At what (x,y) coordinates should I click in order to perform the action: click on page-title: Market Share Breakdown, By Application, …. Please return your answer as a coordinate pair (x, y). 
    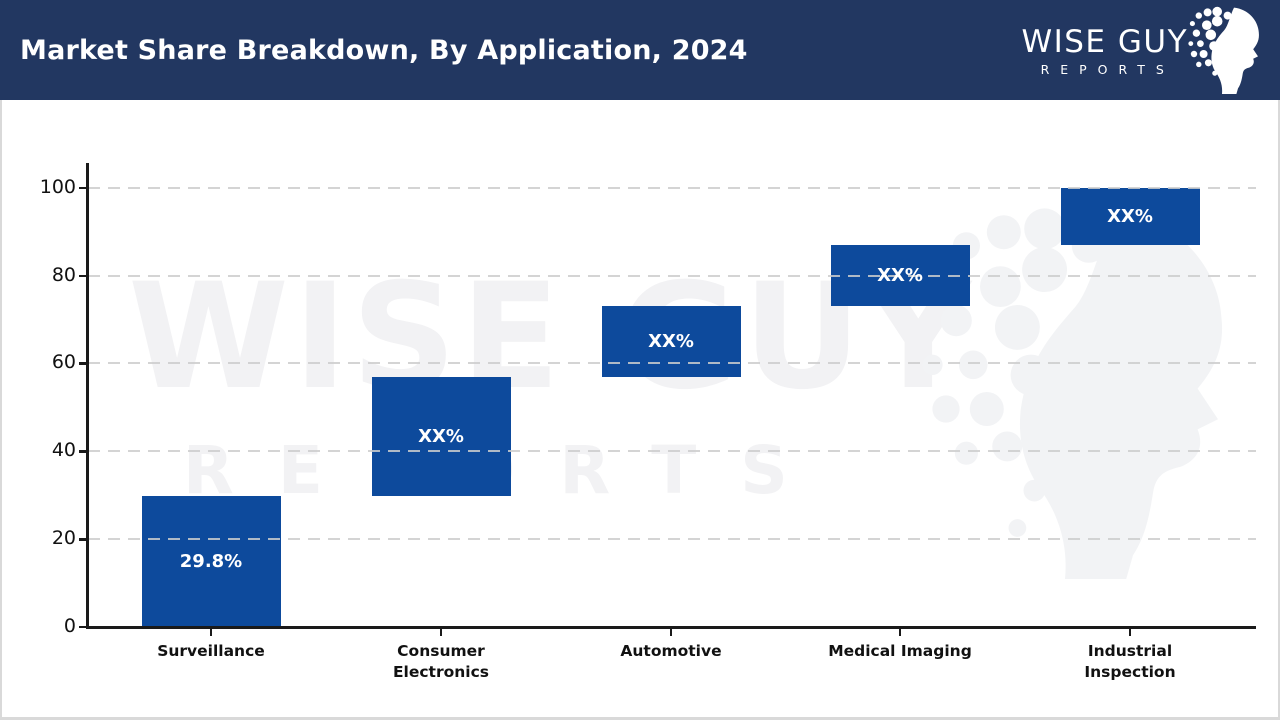
    Looking at the image, I should click on (384, 50).